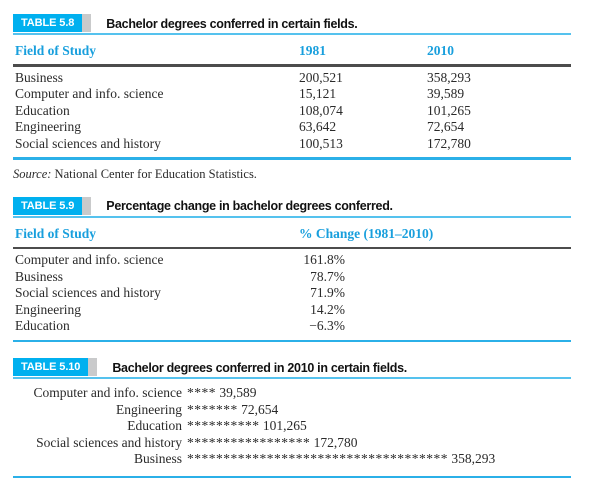  Describe the element at coordinates (293, 78) in the screenshot. I see `table-row: Business 200,521 358,293` at that location.